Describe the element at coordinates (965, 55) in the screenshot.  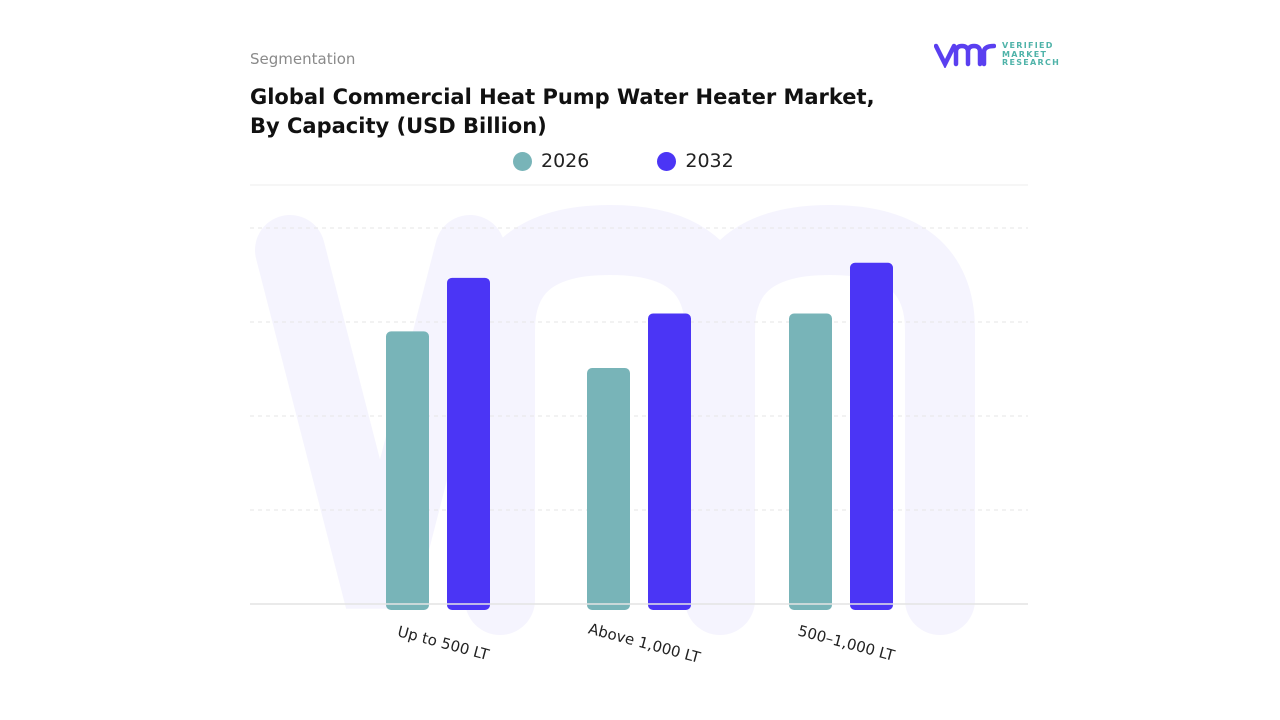
I see `vmr-logo-mark-icon` at that location.